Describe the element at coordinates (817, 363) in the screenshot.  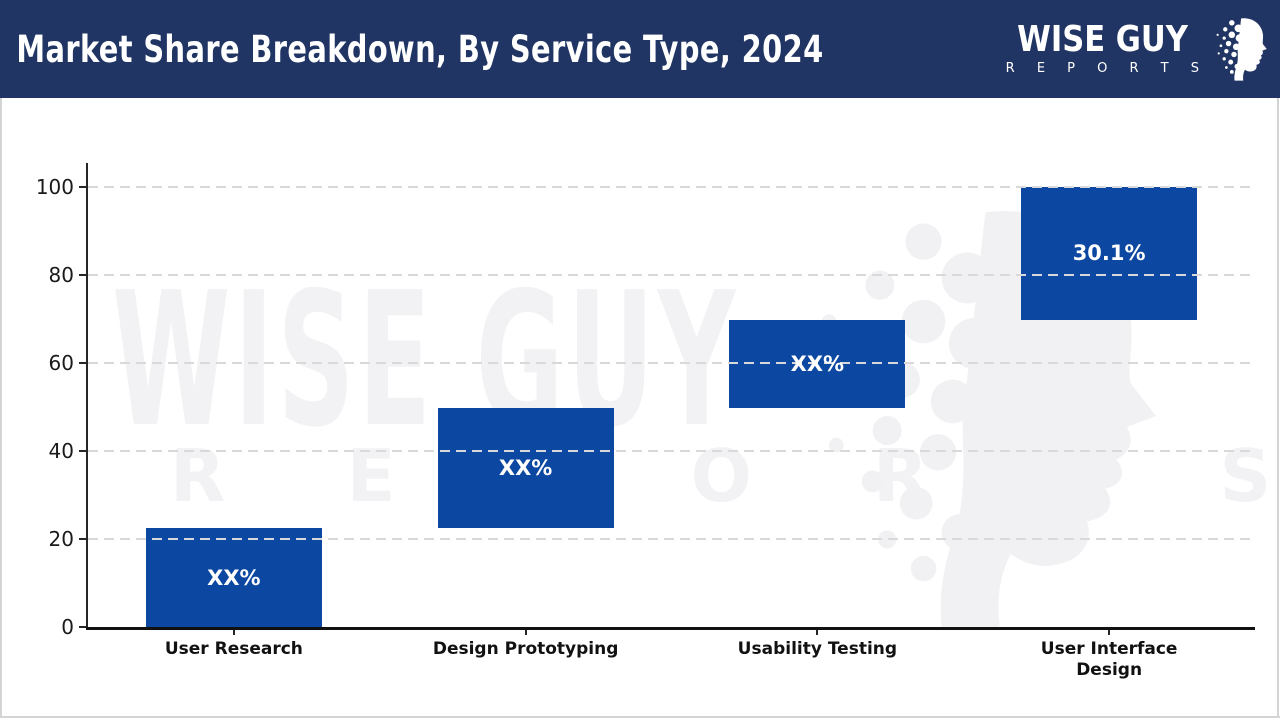
I see `bar-value-label-usability-testing: XX%` at that location.